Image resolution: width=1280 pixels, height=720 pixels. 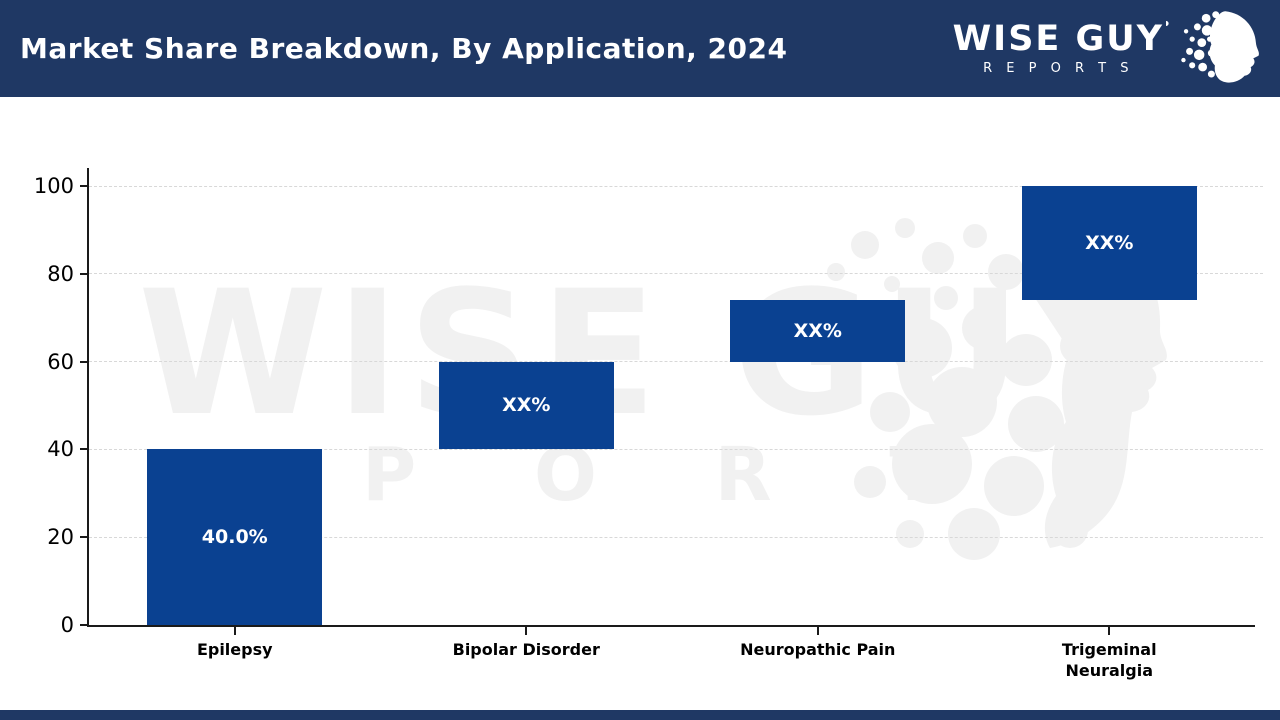 What do you see at coordinates (1212, 49) in the screenshot?
I see `logo-face-icon` at bounding box center [1212, 49].